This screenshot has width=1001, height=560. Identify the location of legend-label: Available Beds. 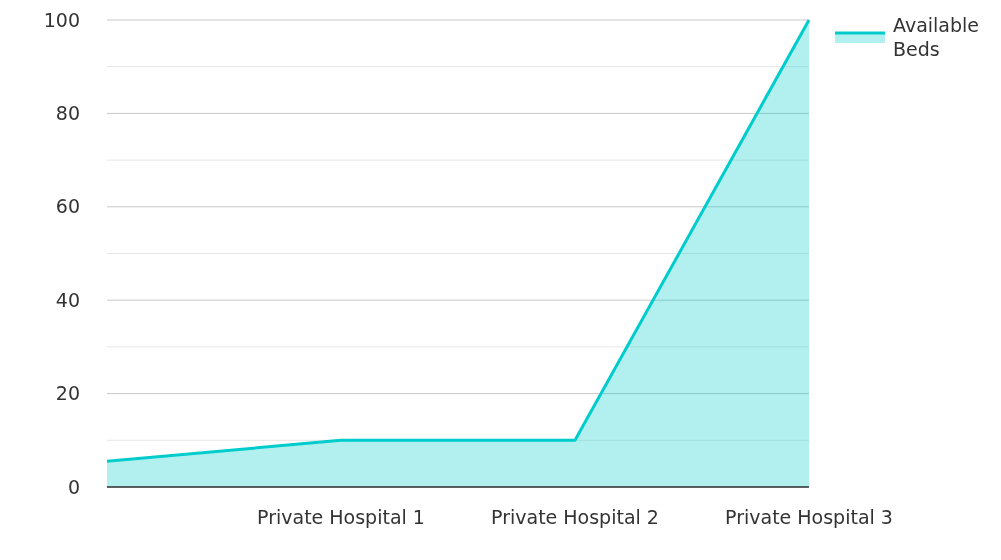
(936, 37).